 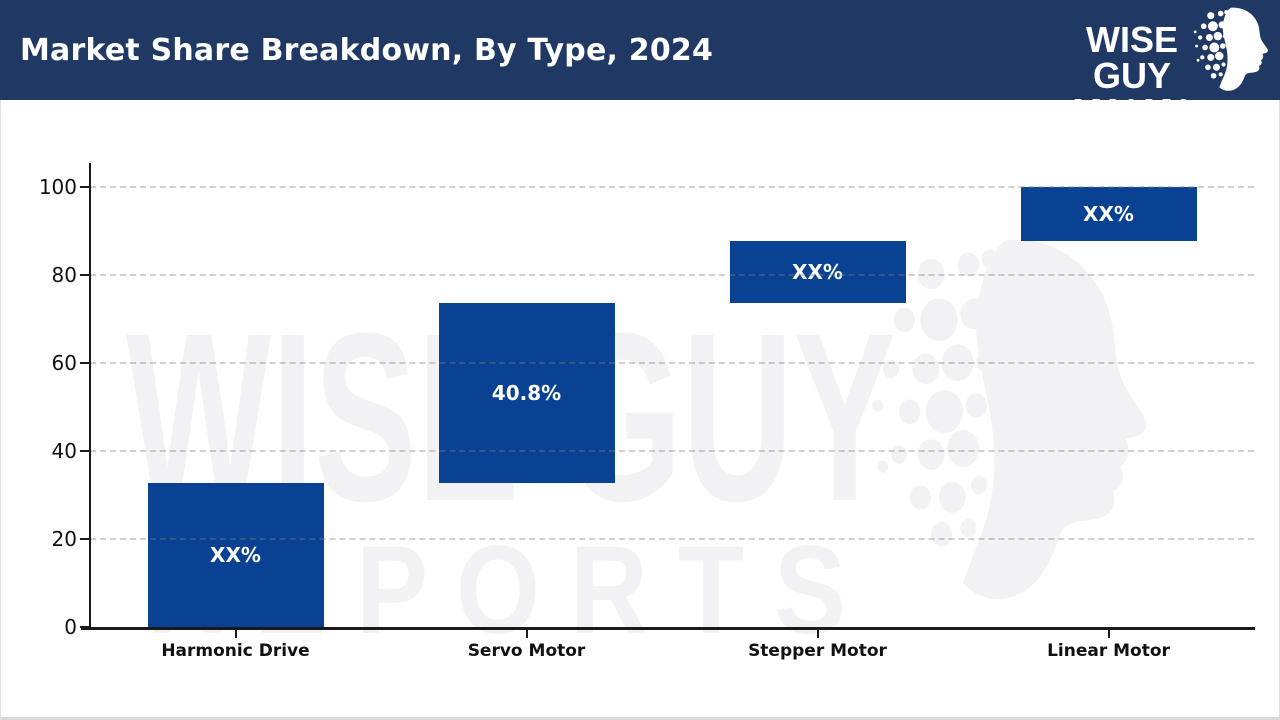 I want to click on gridline-y40, so click(x=672, y=450).